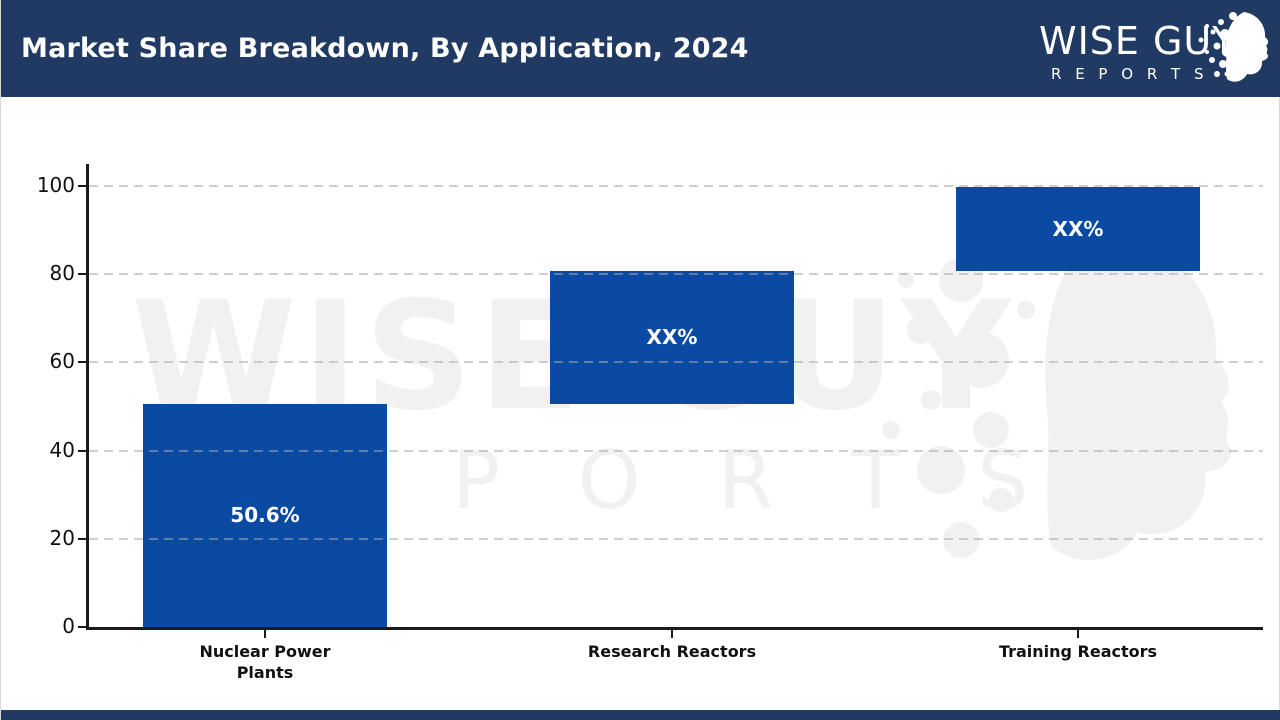 This screenshot has height=720, width=1280. What do you see at coordinates (265, 662) in the screenshot?
I see `x-category-label: Nuclear Power Plants` at bounding box center [265, 662].